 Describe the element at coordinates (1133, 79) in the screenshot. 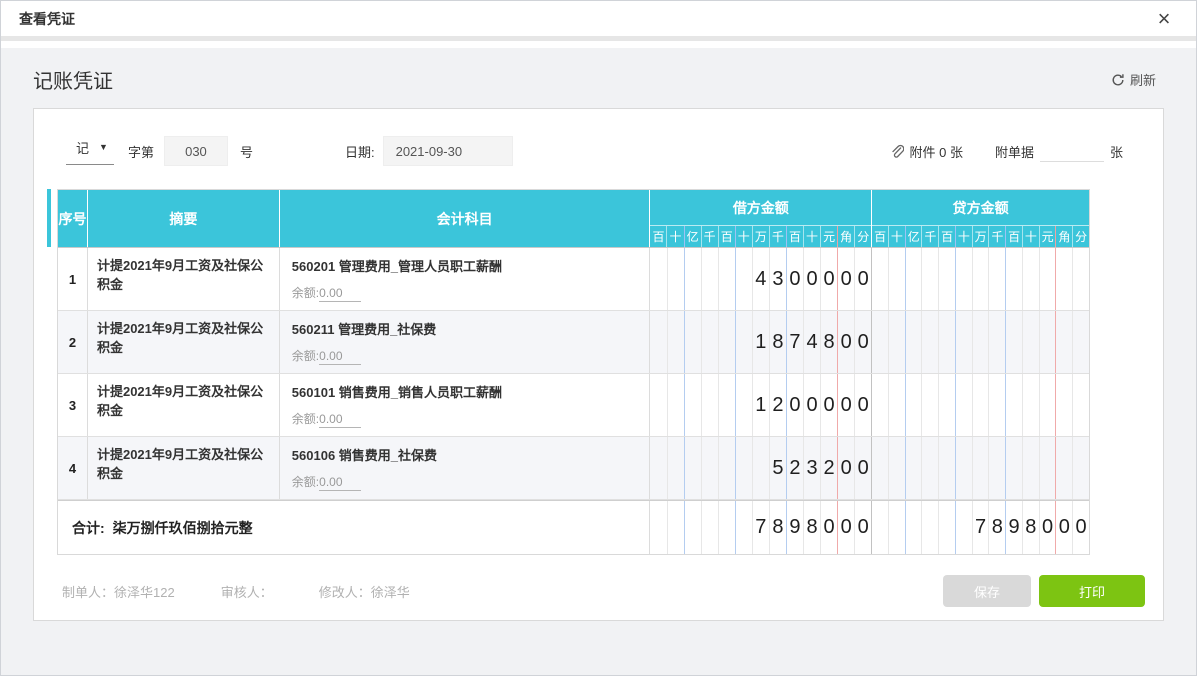

I see `refresh-button: 刷新` at that location.